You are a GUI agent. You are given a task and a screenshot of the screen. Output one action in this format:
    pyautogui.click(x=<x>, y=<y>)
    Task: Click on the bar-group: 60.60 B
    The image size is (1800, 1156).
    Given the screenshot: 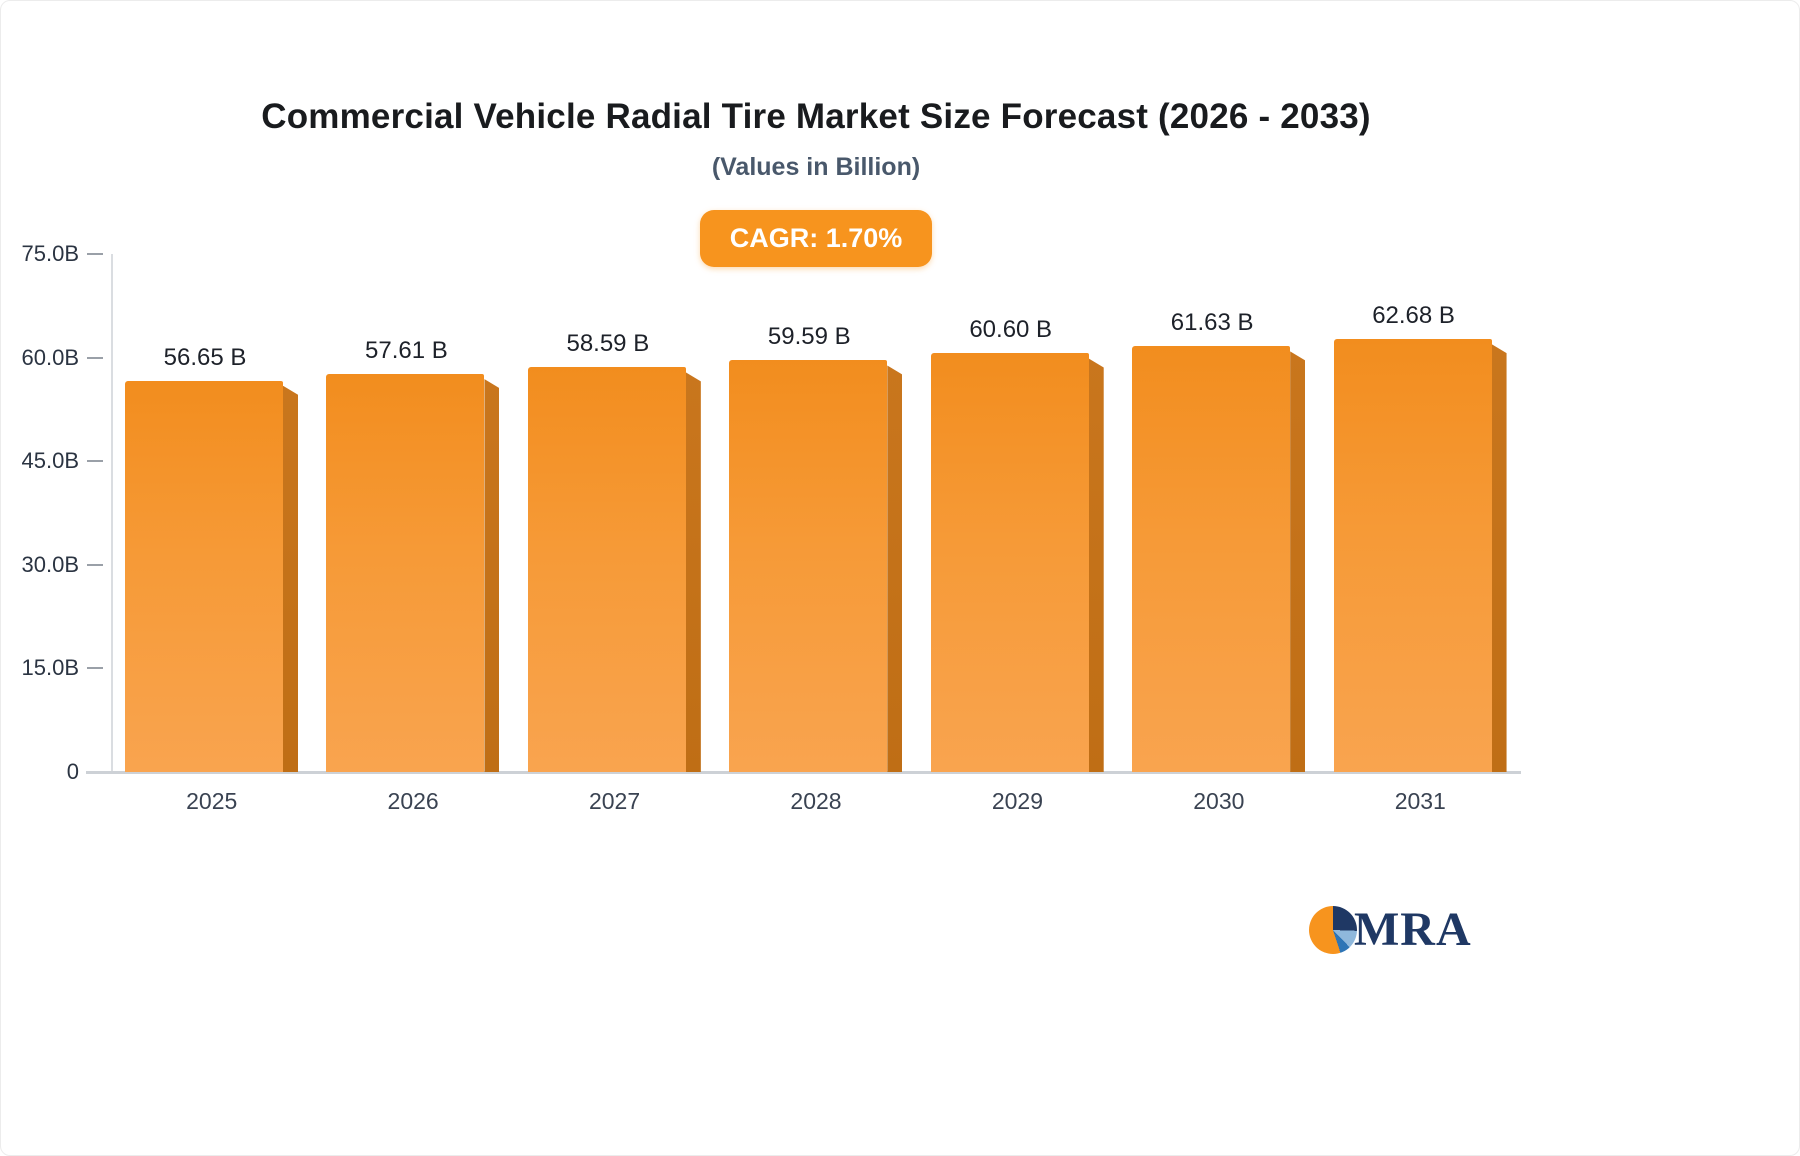 What is the action you would take?
    pyautogui.click(x=1017, y=513)
    